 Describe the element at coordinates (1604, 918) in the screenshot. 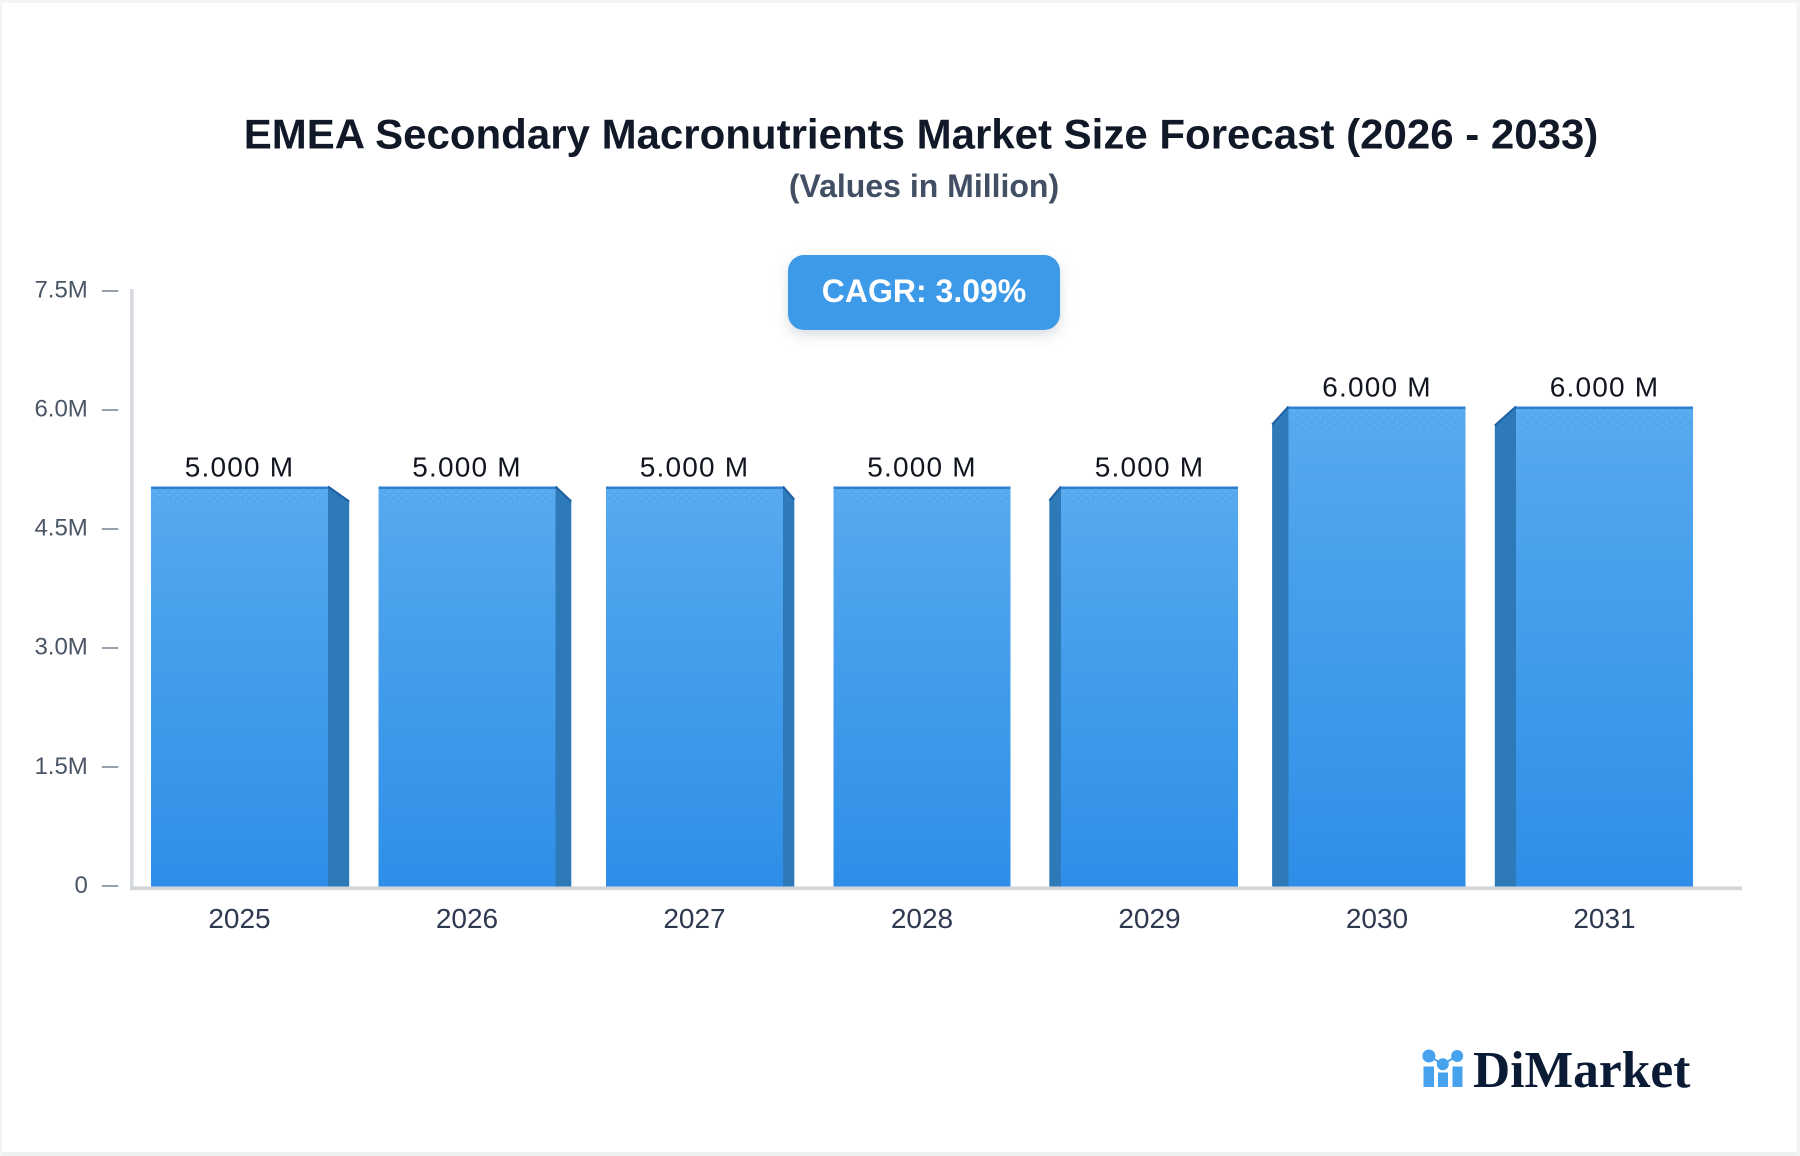

I see `svg-text: 2031` at that location.